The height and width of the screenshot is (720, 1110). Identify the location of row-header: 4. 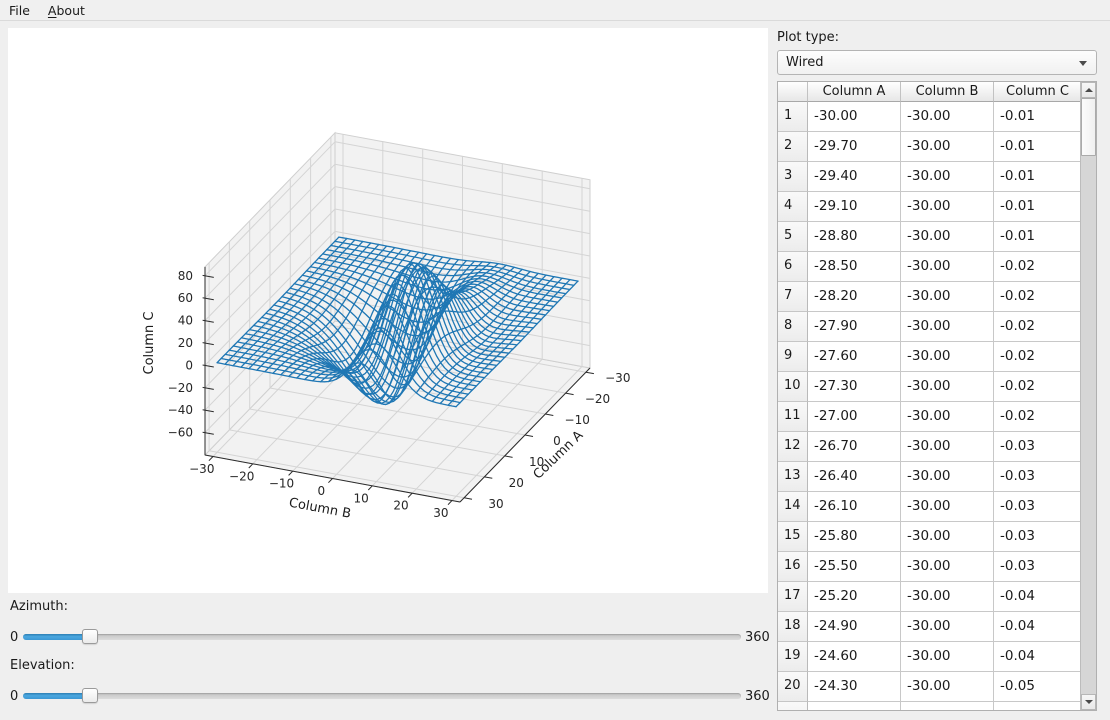
(793, 207).